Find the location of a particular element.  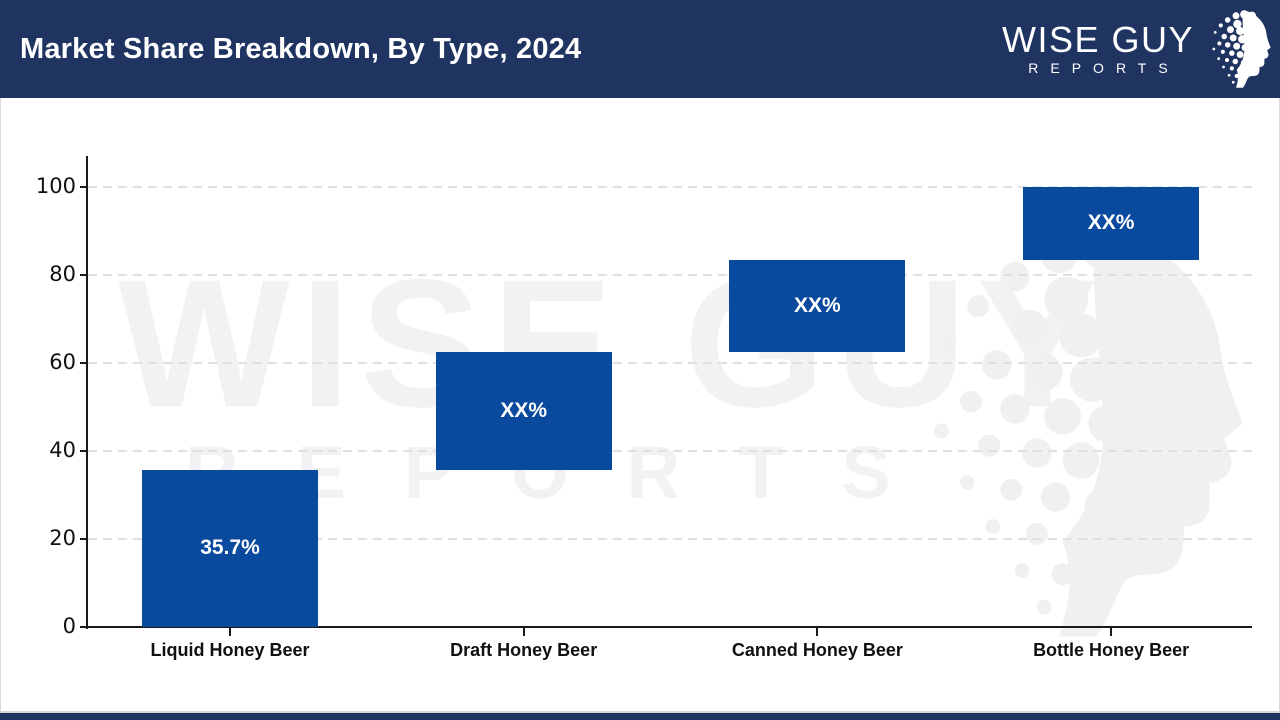

footer-band is located at coordinates (640, 716).